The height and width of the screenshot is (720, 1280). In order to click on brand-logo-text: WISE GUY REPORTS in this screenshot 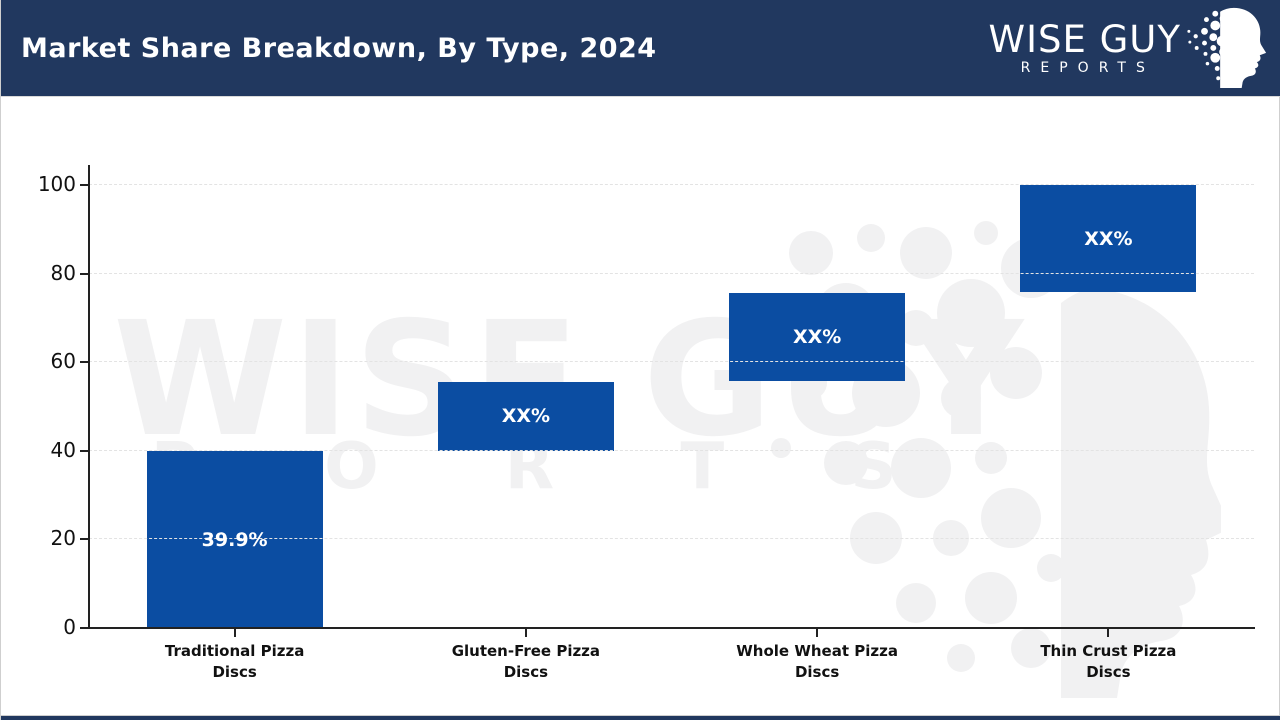, I will do `click(1085, 48)`.